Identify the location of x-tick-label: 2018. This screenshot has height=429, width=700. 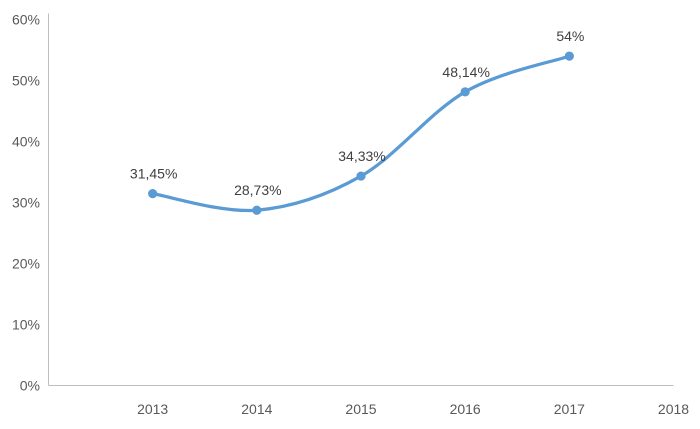
(673, 409).